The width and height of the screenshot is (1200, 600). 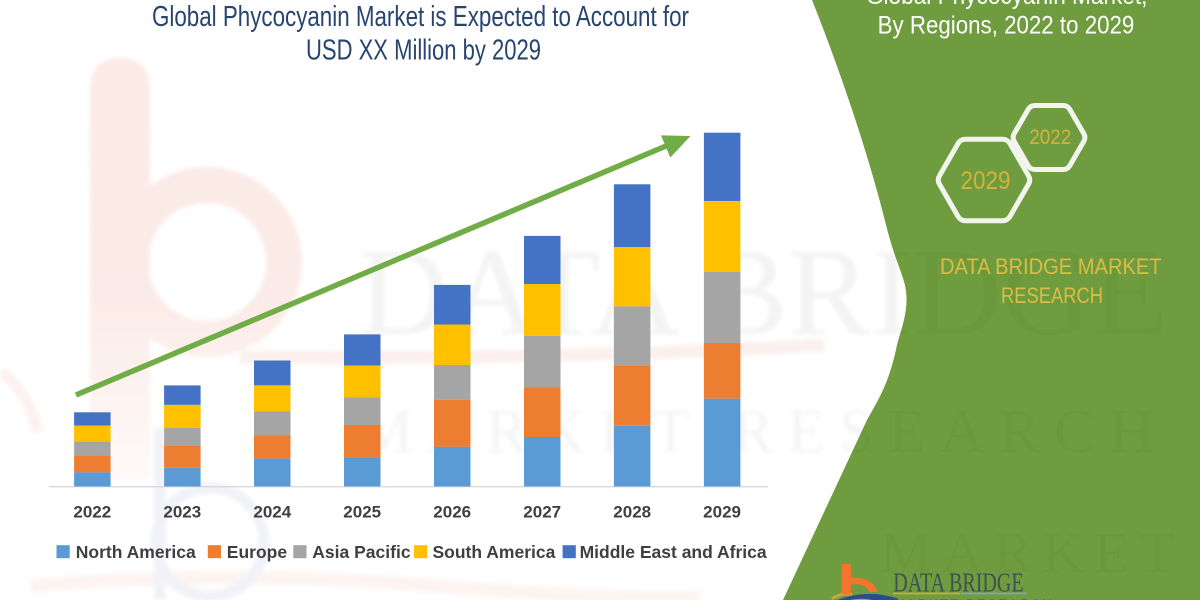 I want to click on svg-text: Global Phycocyanin Market,, so click(x=1007, y=5).